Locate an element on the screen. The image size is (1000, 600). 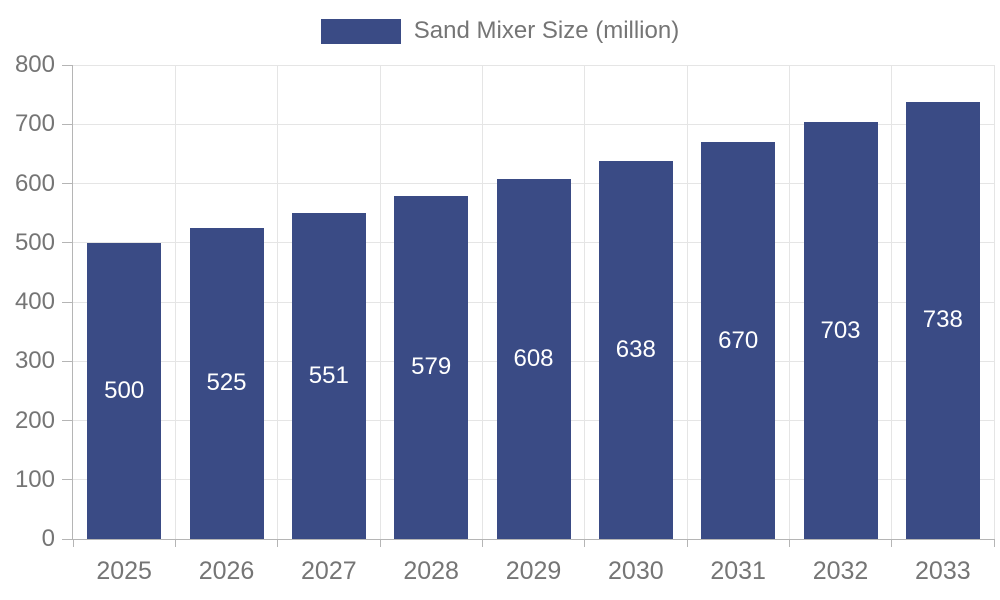
y-axis-label: 200 is located at coordinates (34, 420).